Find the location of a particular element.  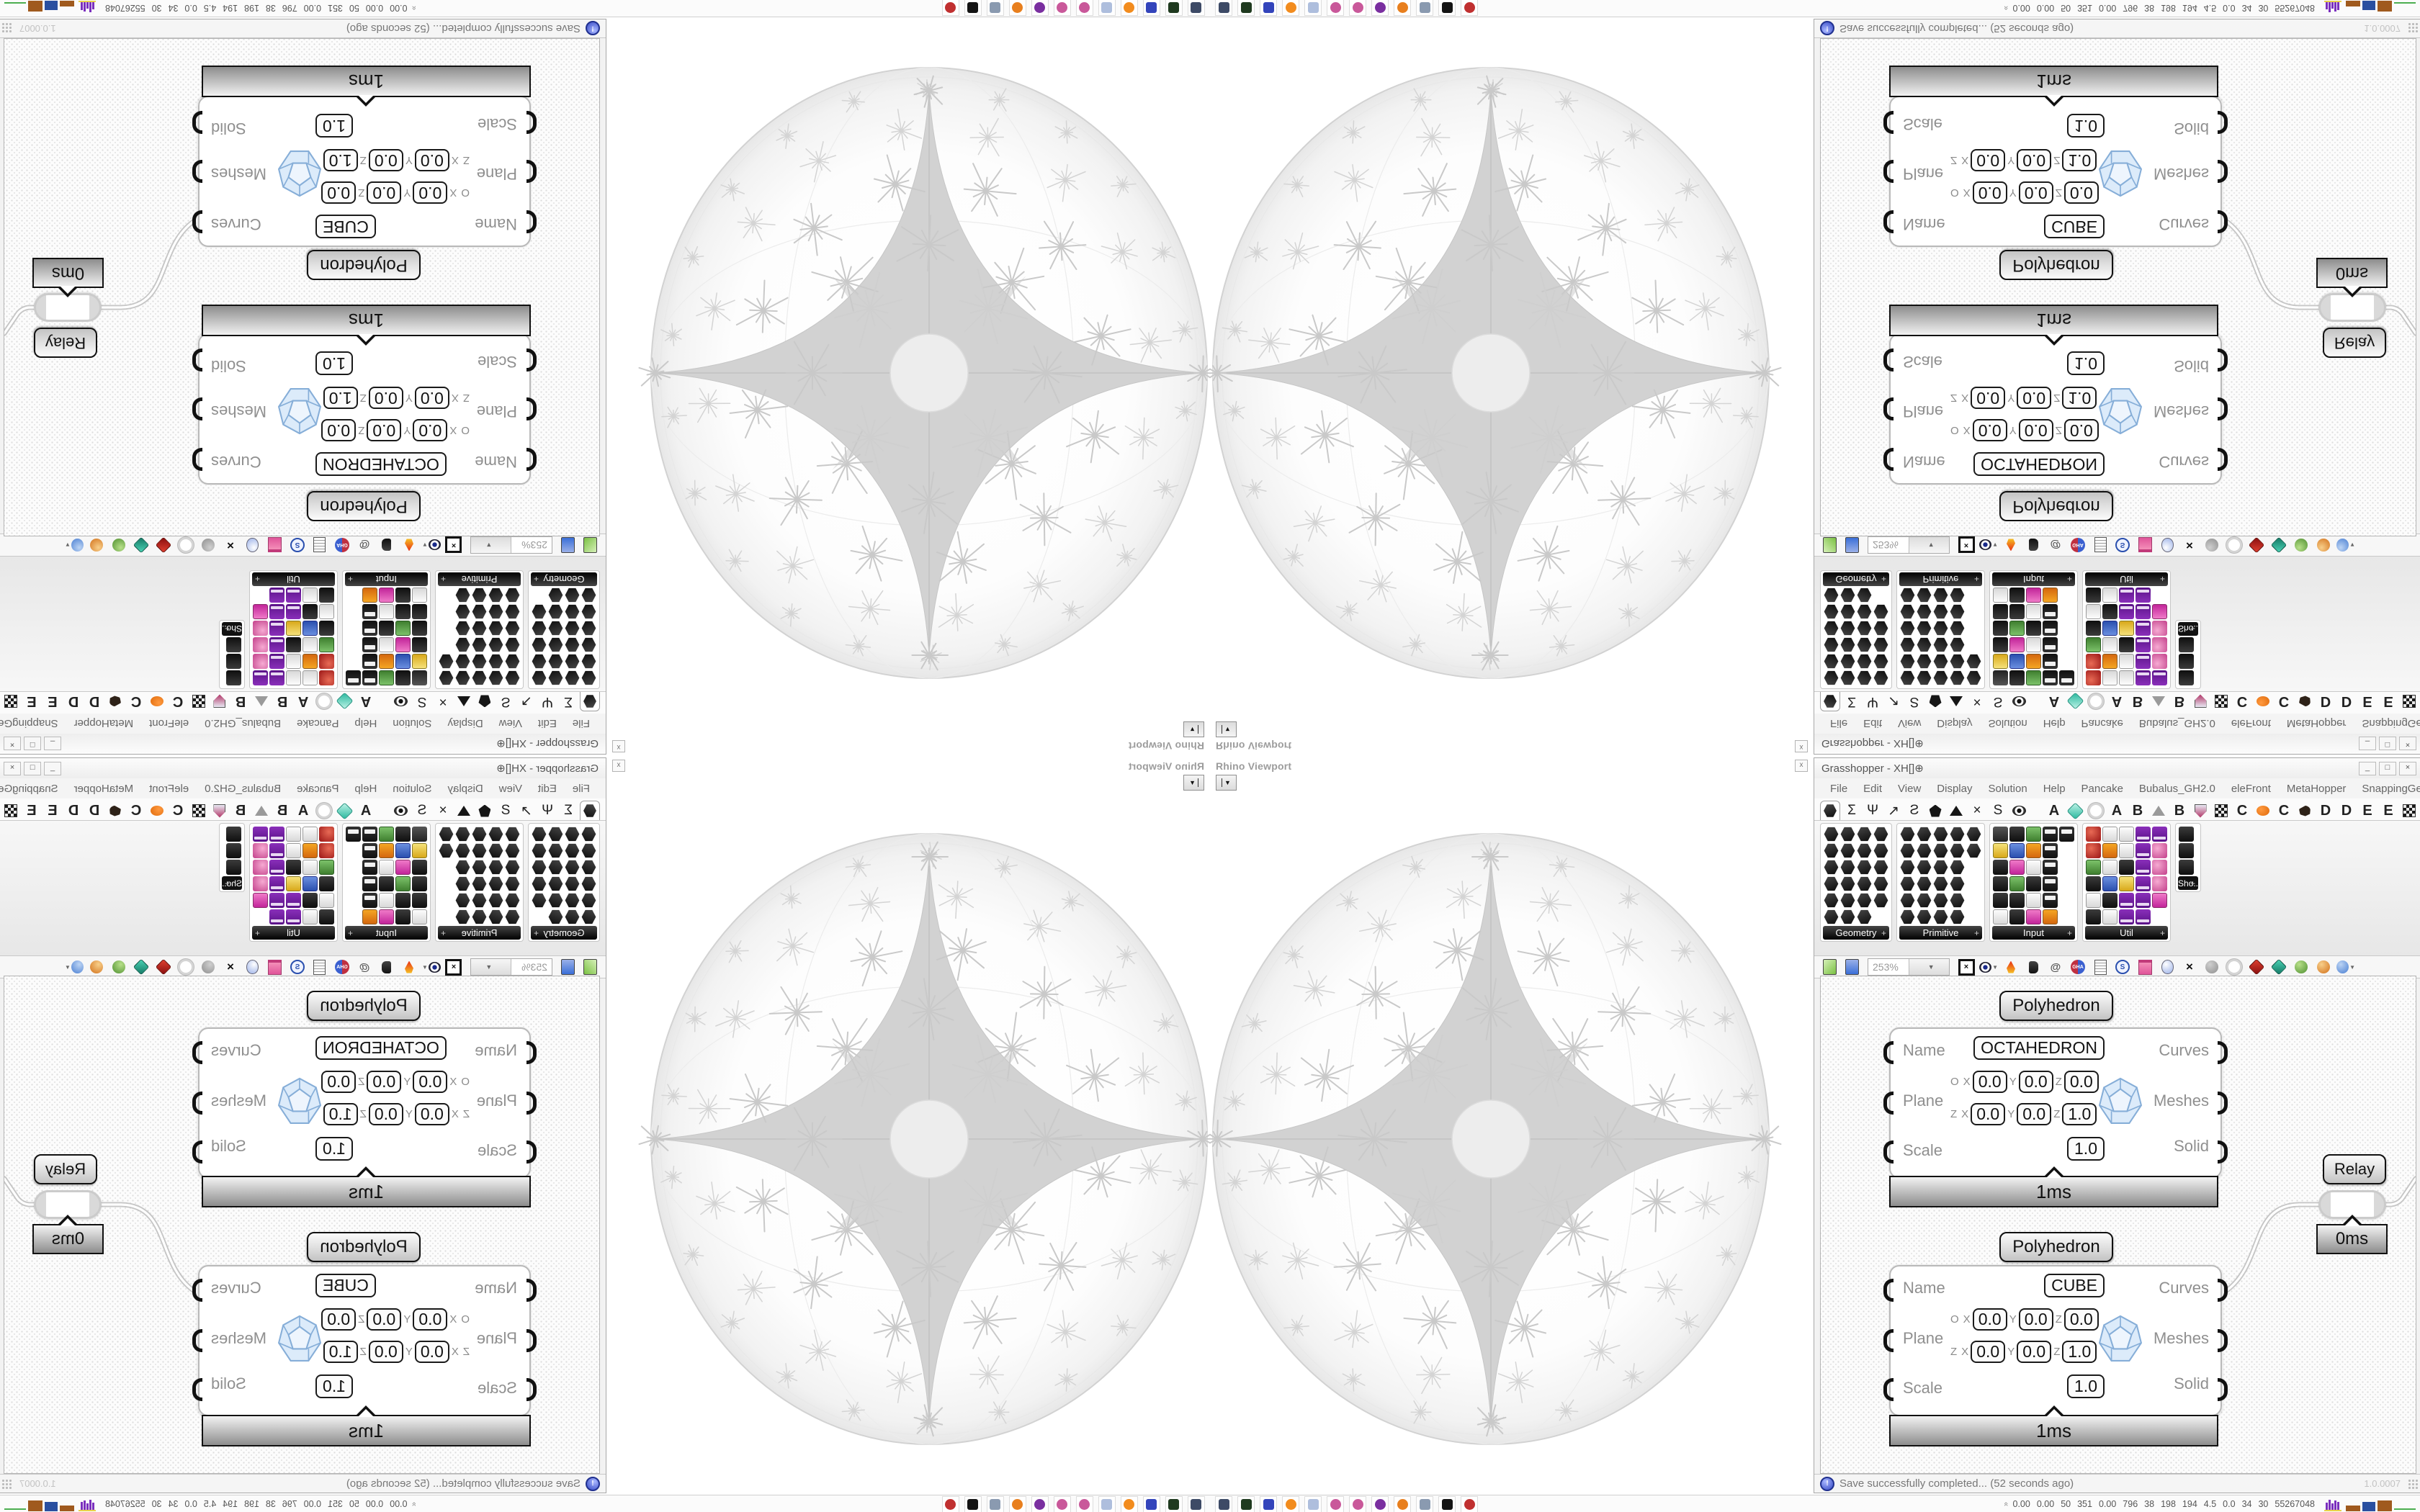

output-grip-solid is located at coordinates (2223, 1152).